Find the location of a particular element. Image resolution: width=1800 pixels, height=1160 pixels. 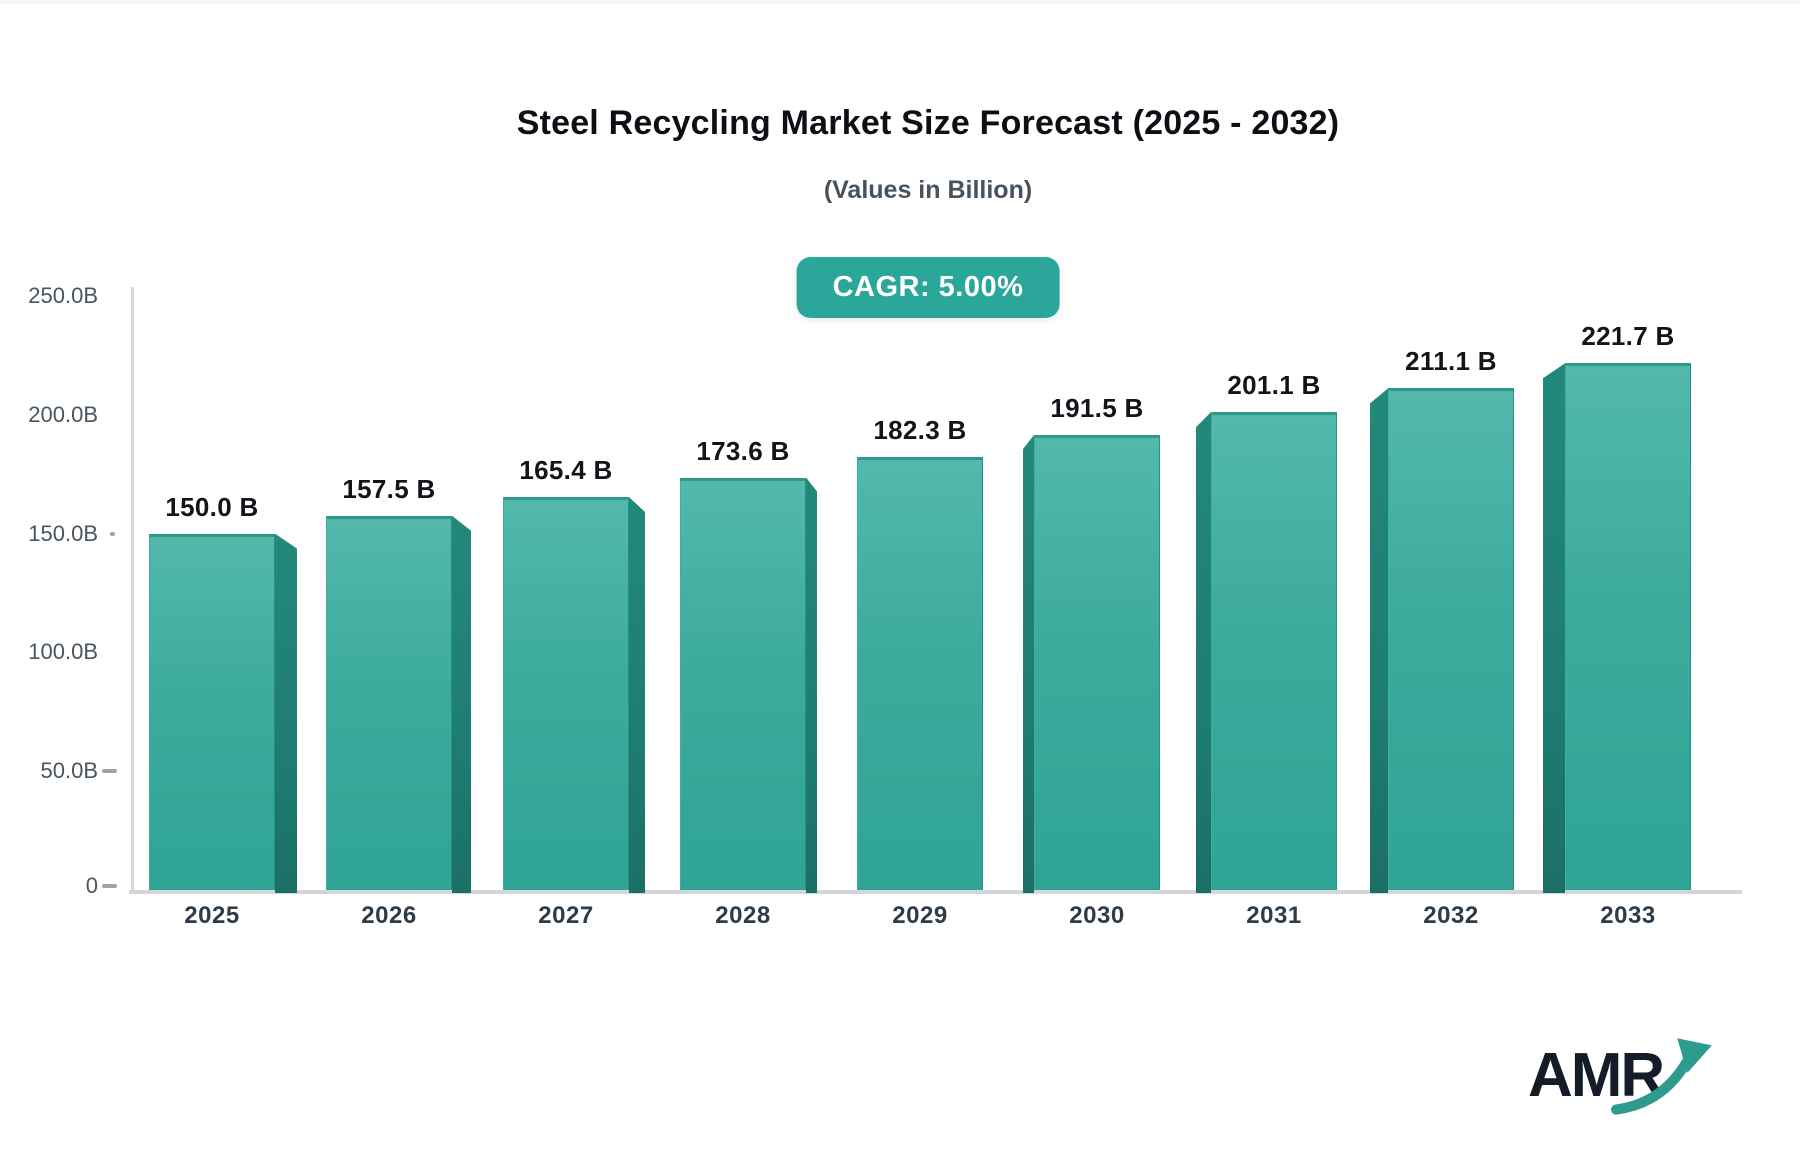

bar-value-label: 221.7 B is located at coordinates (1628, 336).